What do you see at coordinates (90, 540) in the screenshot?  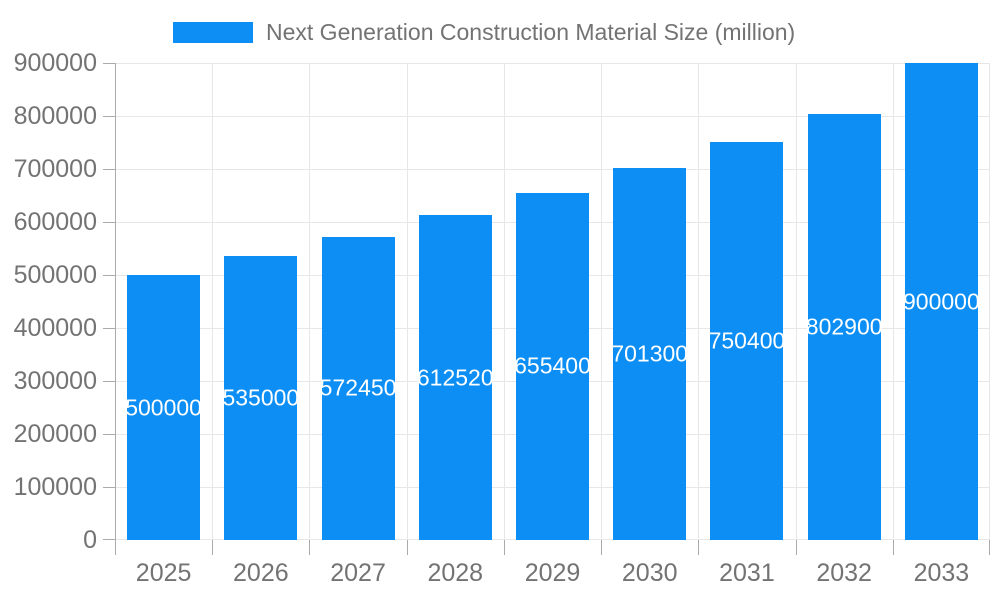 I see `y-axis-tick-label: 0` at bounding box center [90, 540].